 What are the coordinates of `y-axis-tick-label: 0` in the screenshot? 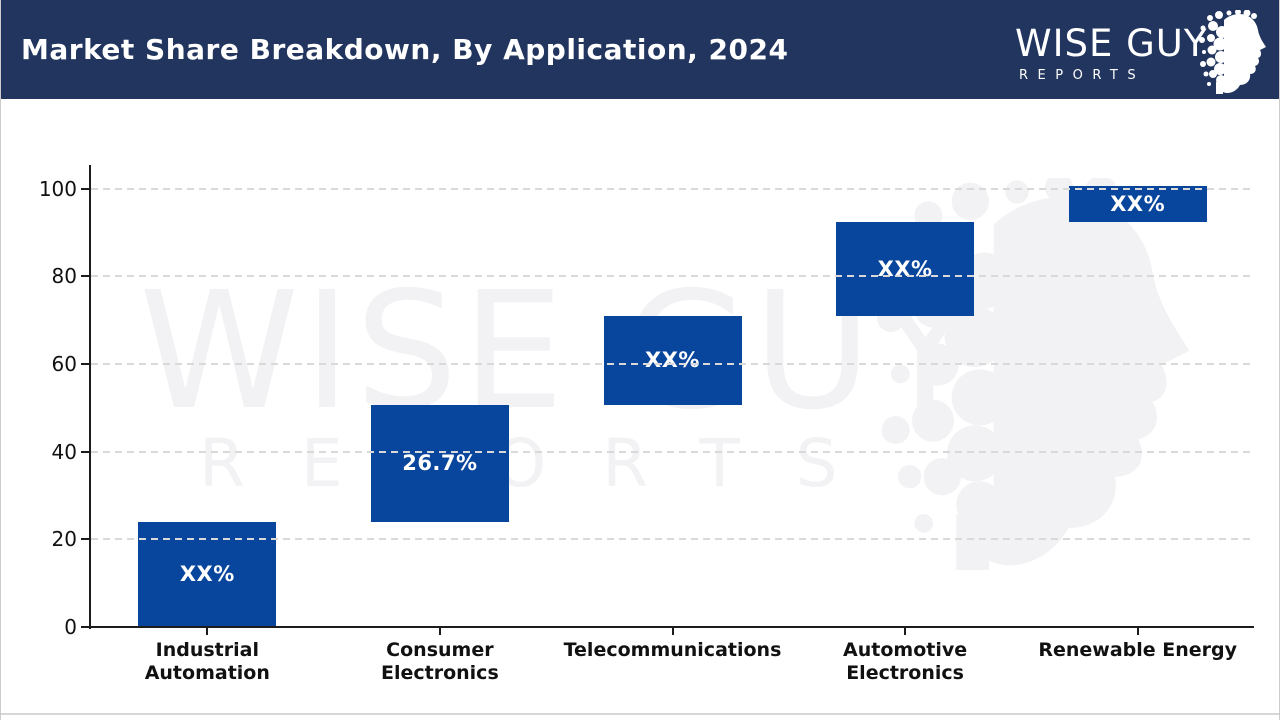 It's located at (70, 627).